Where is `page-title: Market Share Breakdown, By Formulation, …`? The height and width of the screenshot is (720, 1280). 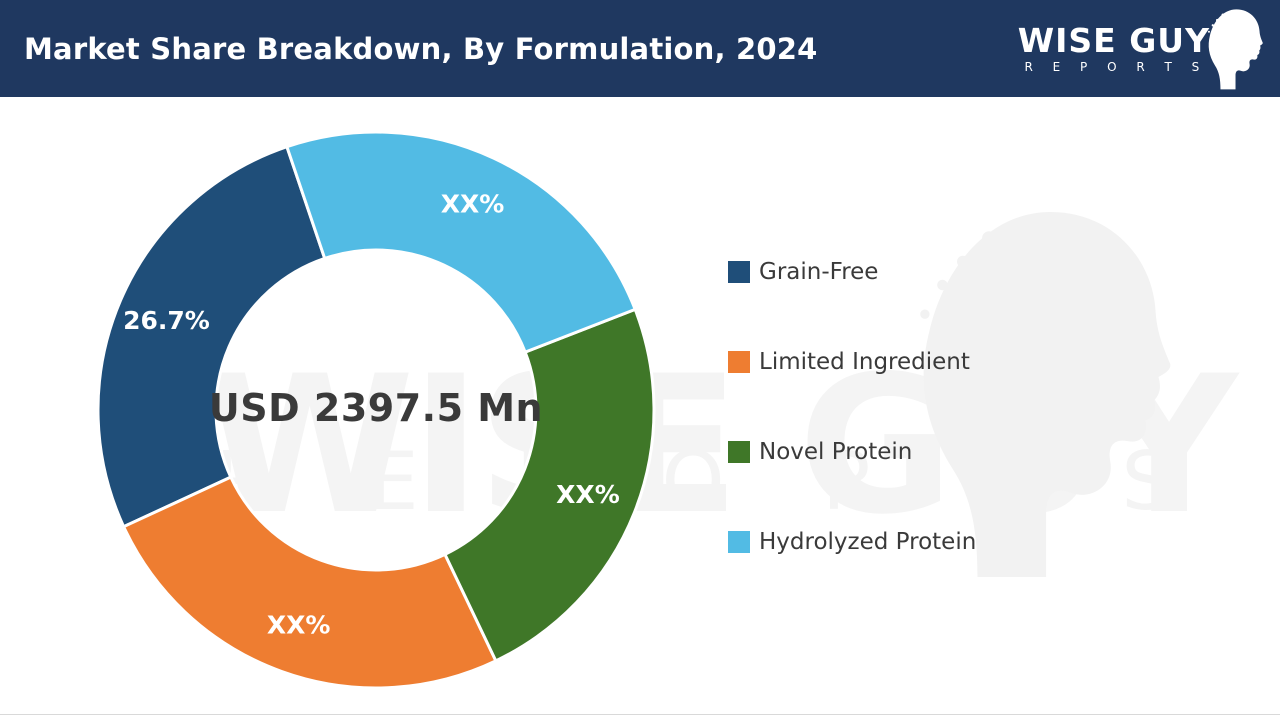 page-title: Market Share Breakdown, By Formulation, … is located at coordinates (421, 48).